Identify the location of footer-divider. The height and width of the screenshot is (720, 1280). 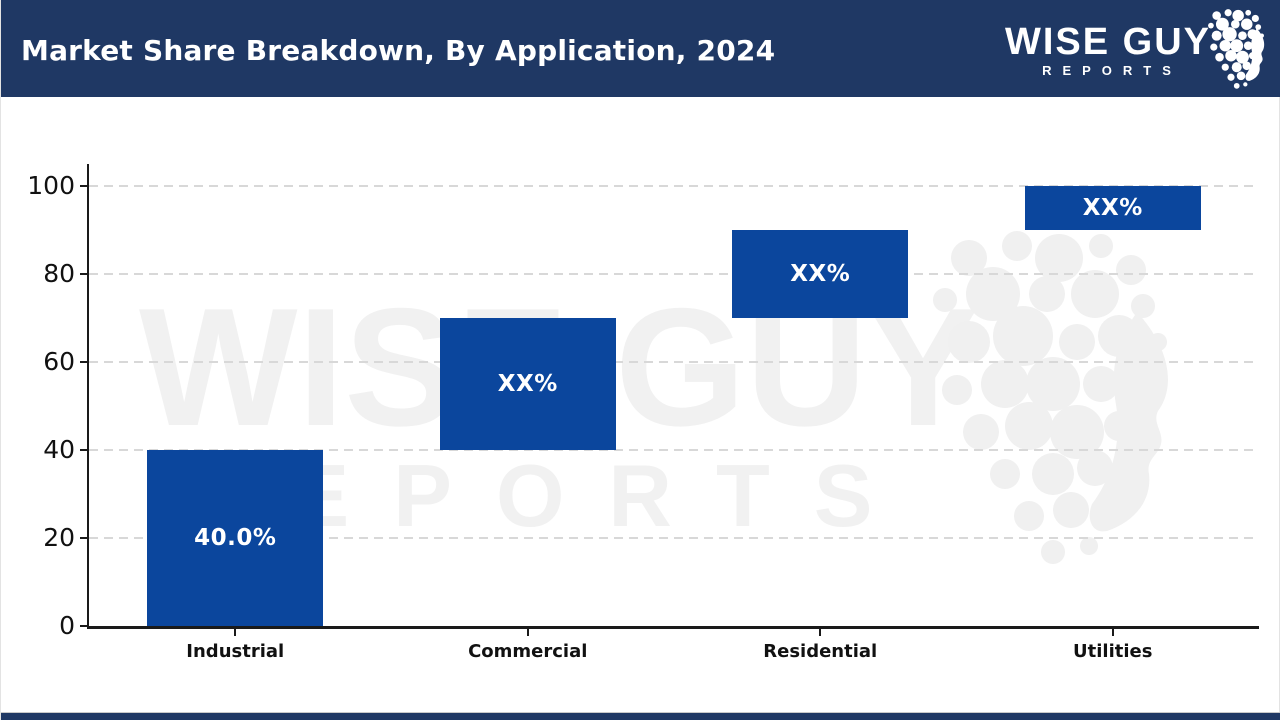
(640, 712).